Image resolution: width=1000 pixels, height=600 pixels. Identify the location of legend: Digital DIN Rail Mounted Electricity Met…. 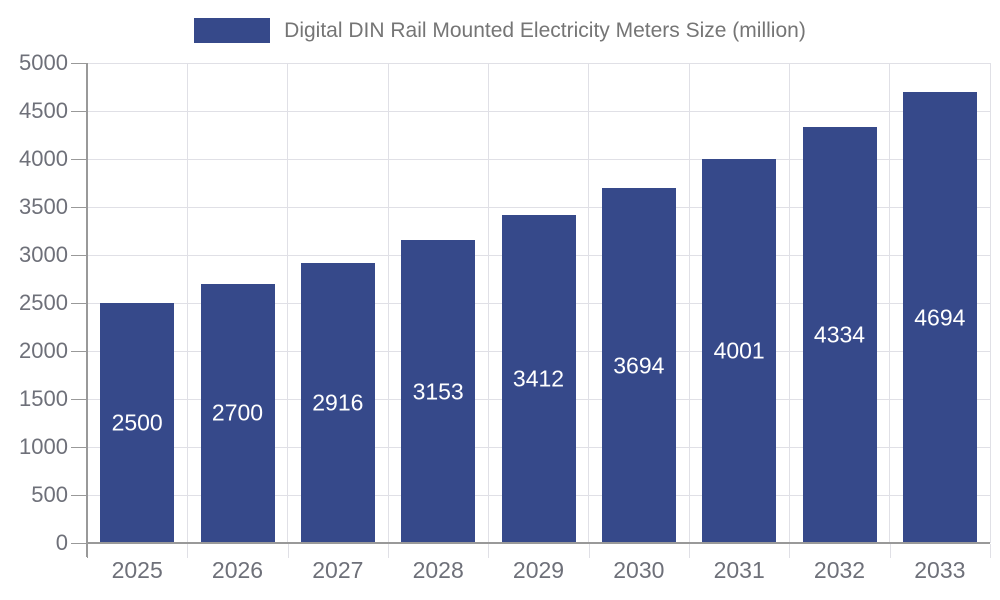
(500, 30).